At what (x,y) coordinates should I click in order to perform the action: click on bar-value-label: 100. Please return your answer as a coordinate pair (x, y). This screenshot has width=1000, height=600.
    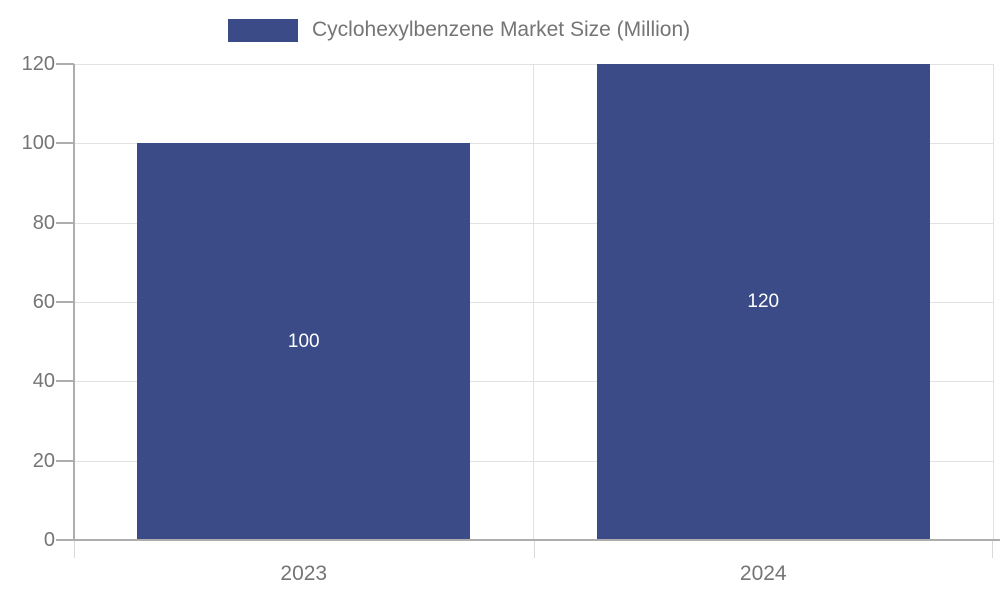
    Looking at the image, I should click on (303, 341).